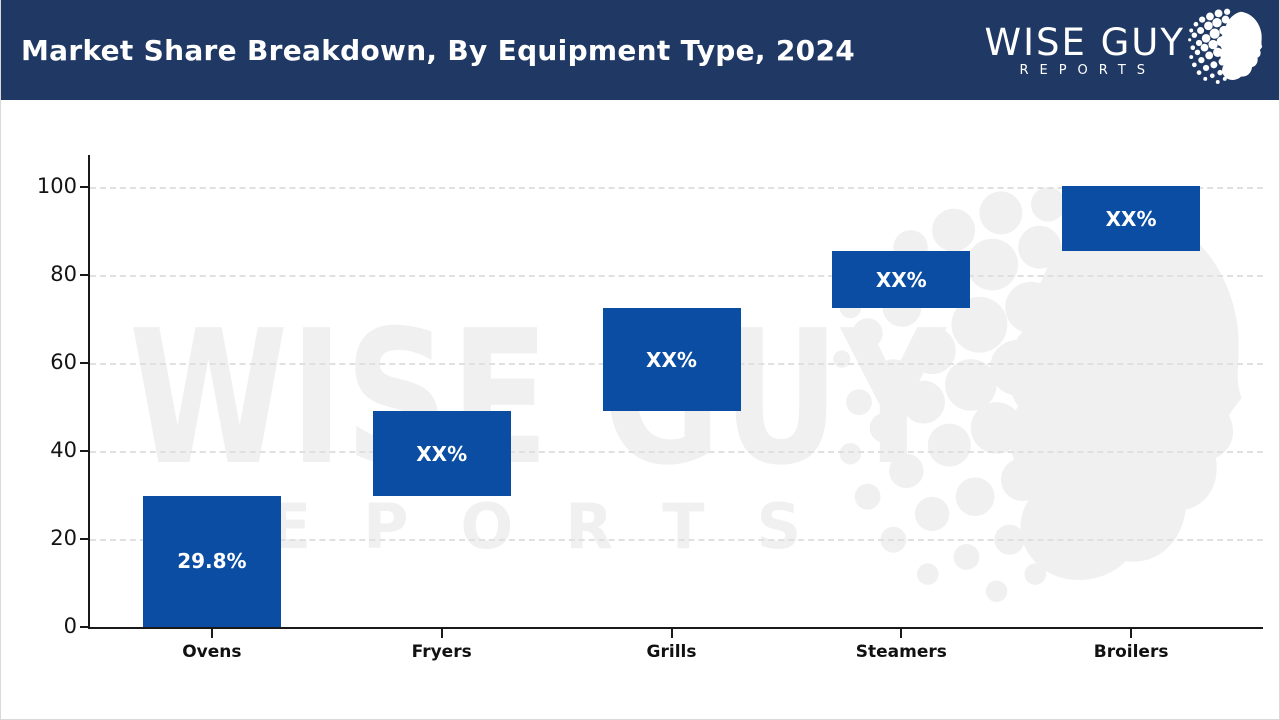  What do you see at coordinates (63, 362) in the screenshot?
I see `y-tick-label-60: 60` at bounding box center [63, 362].